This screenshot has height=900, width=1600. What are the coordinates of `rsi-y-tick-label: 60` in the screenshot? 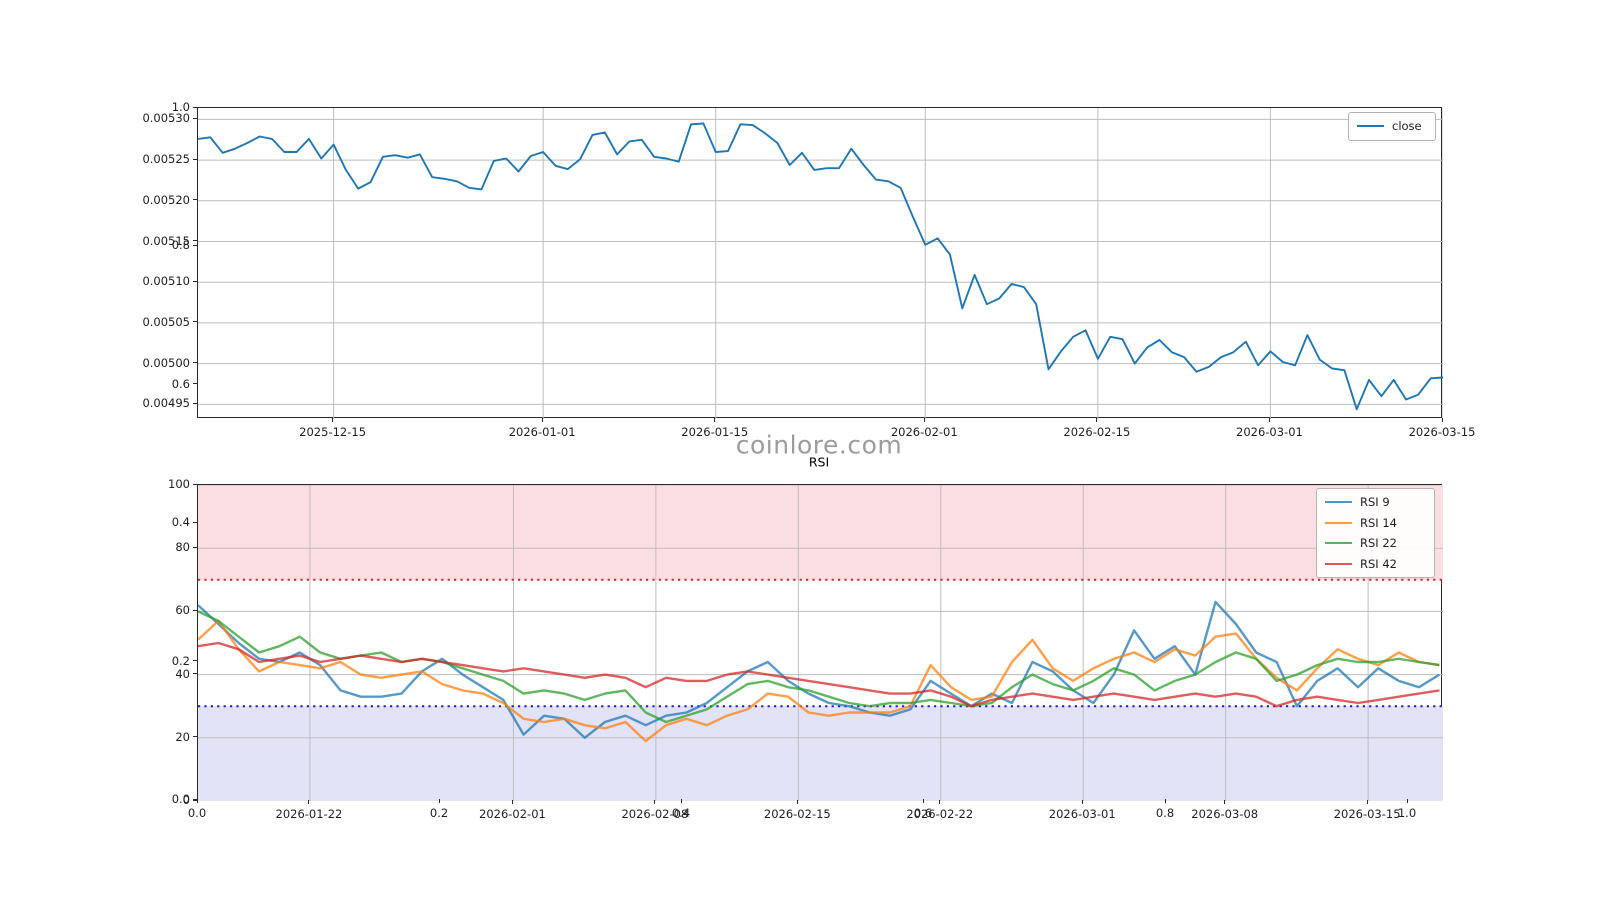 It's located at (182, 610).